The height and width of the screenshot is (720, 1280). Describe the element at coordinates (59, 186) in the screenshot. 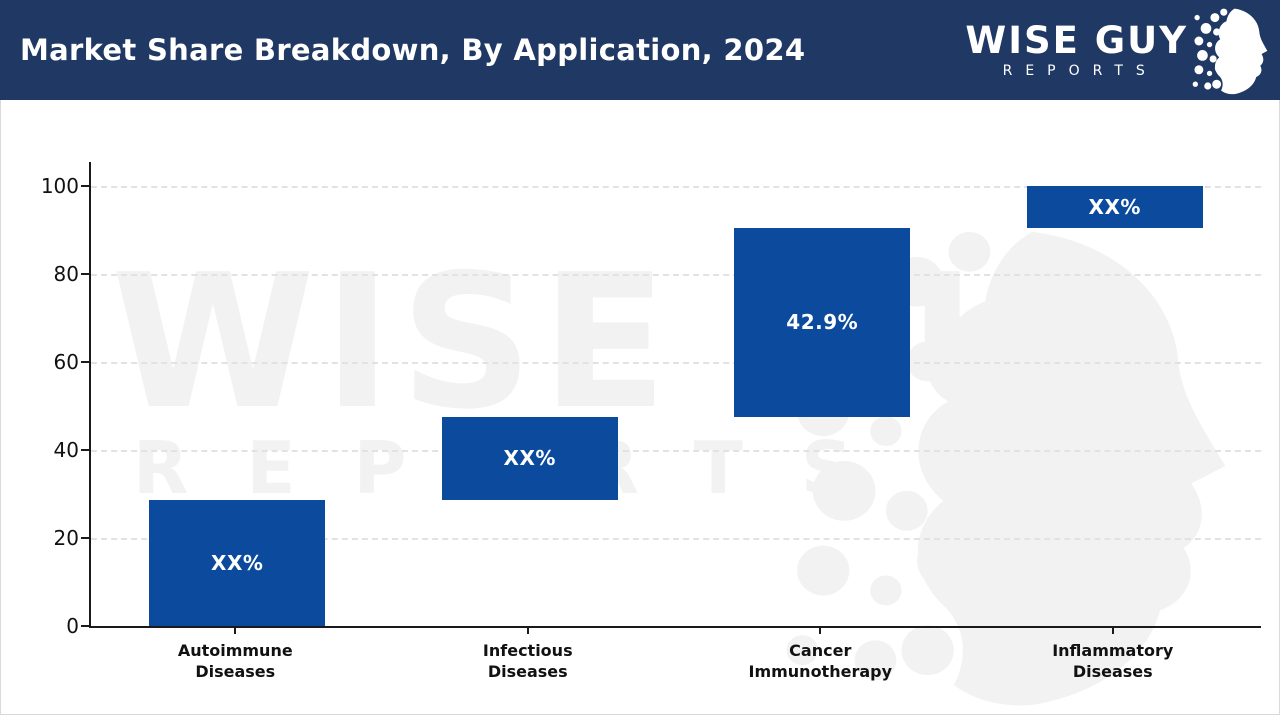

I see `y-axis-tick-label: 100` at that location.